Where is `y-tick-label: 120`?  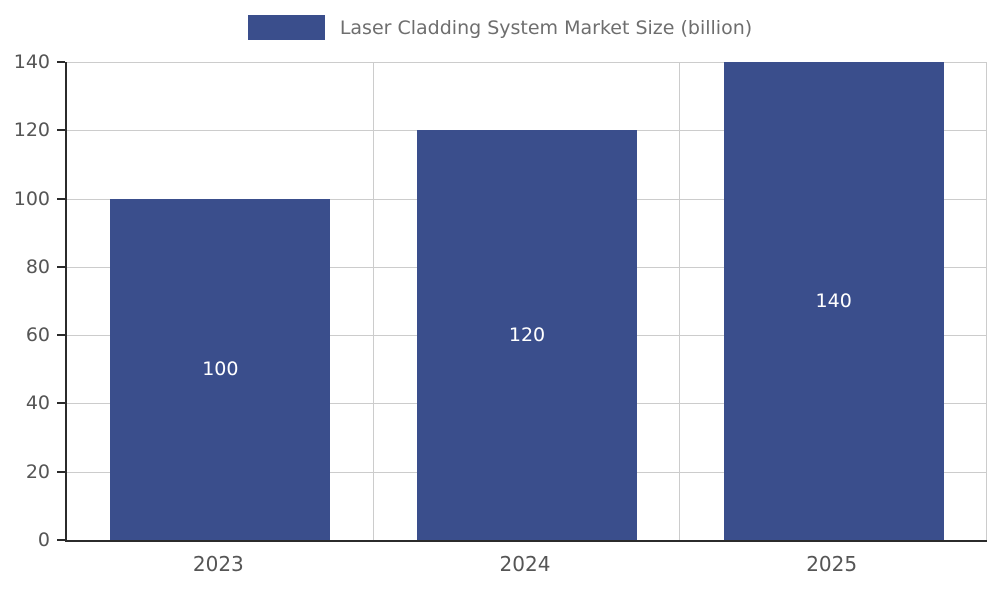 y-tick-label: 120 is located at coordinates (31, 130).